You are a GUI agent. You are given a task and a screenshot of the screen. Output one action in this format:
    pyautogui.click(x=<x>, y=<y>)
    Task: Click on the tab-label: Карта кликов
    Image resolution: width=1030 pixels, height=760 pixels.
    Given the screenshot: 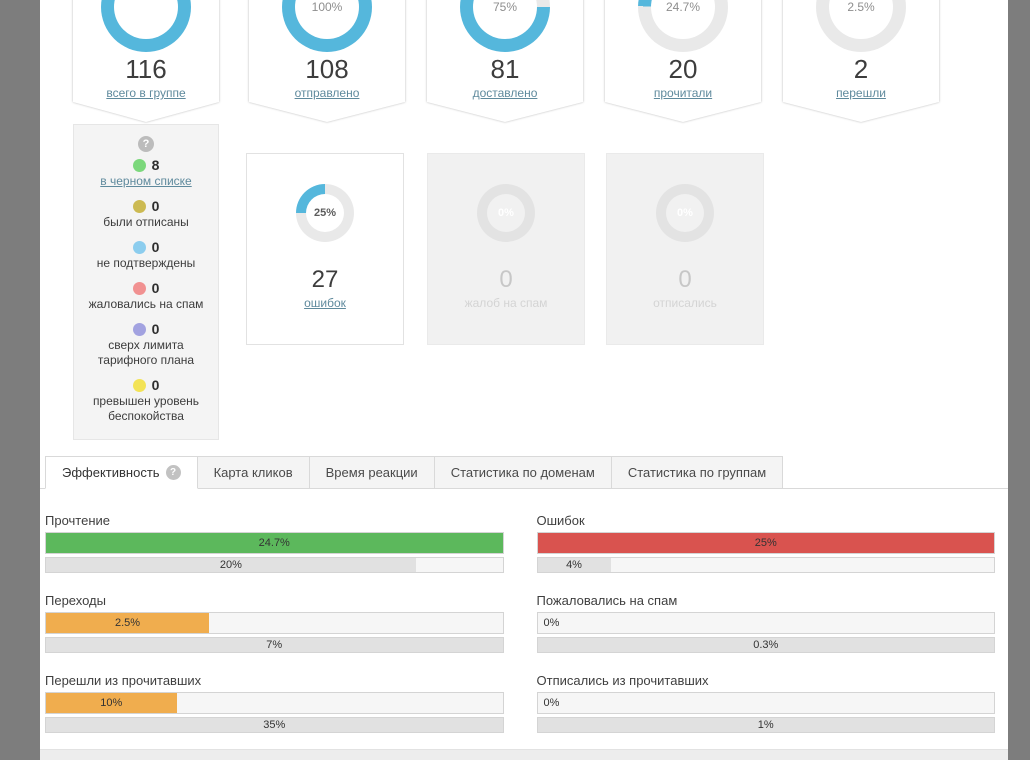 What is the action you would take?
    pyautogui.click(x=253, y=472)
    